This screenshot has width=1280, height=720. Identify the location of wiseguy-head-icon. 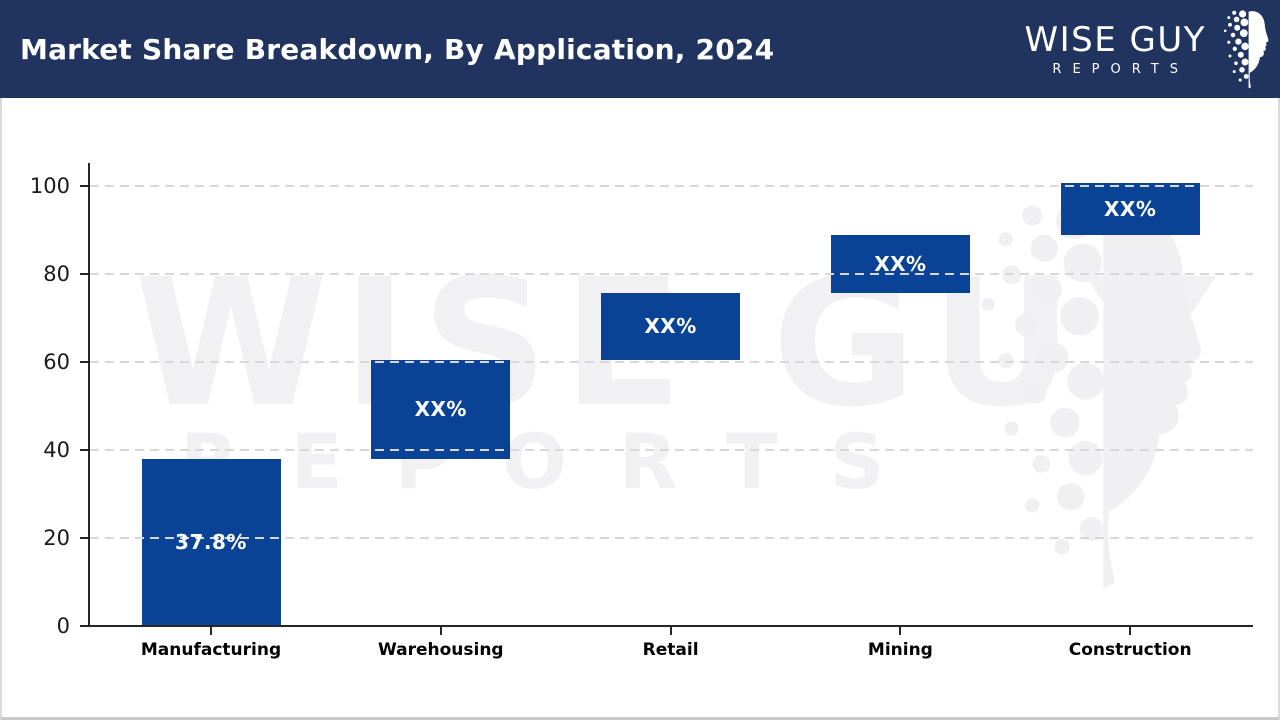
(1239, 50).